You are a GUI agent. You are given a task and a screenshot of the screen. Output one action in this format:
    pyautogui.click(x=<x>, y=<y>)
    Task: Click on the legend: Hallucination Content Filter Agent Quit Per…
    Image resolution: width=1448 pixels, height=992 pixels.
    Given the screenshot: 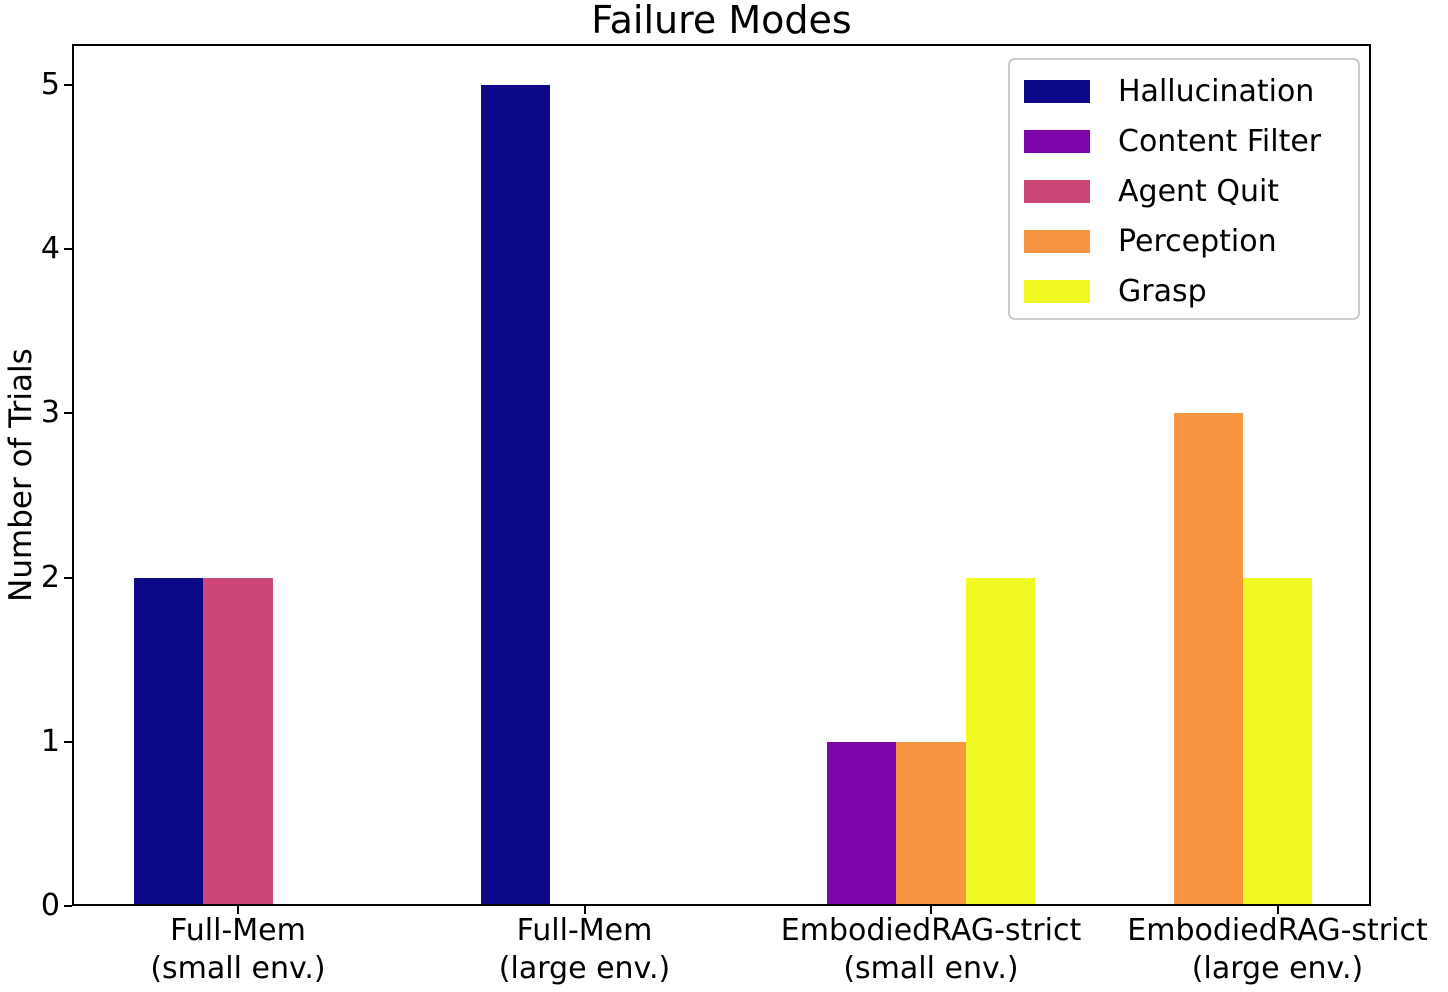 What is the action you would take?
    pyautogui.click(x=1184, y=189)
    